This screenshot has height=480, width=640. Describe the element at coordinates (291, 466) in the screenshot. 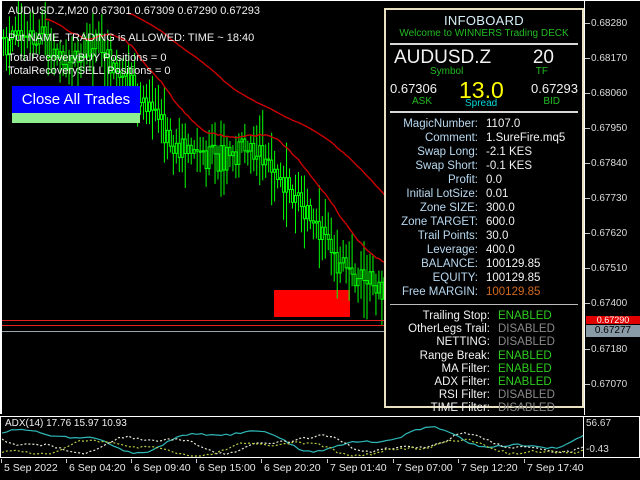

I see `time-tick: 6 Sep 20:20` at that location.